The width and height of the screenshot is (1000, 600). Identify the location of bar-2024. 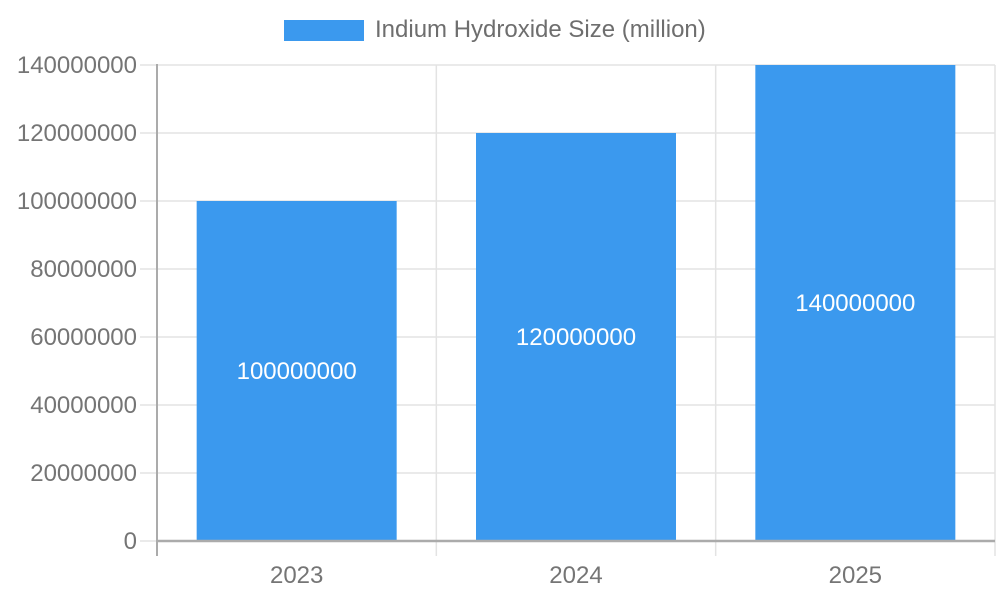
(576, 337).